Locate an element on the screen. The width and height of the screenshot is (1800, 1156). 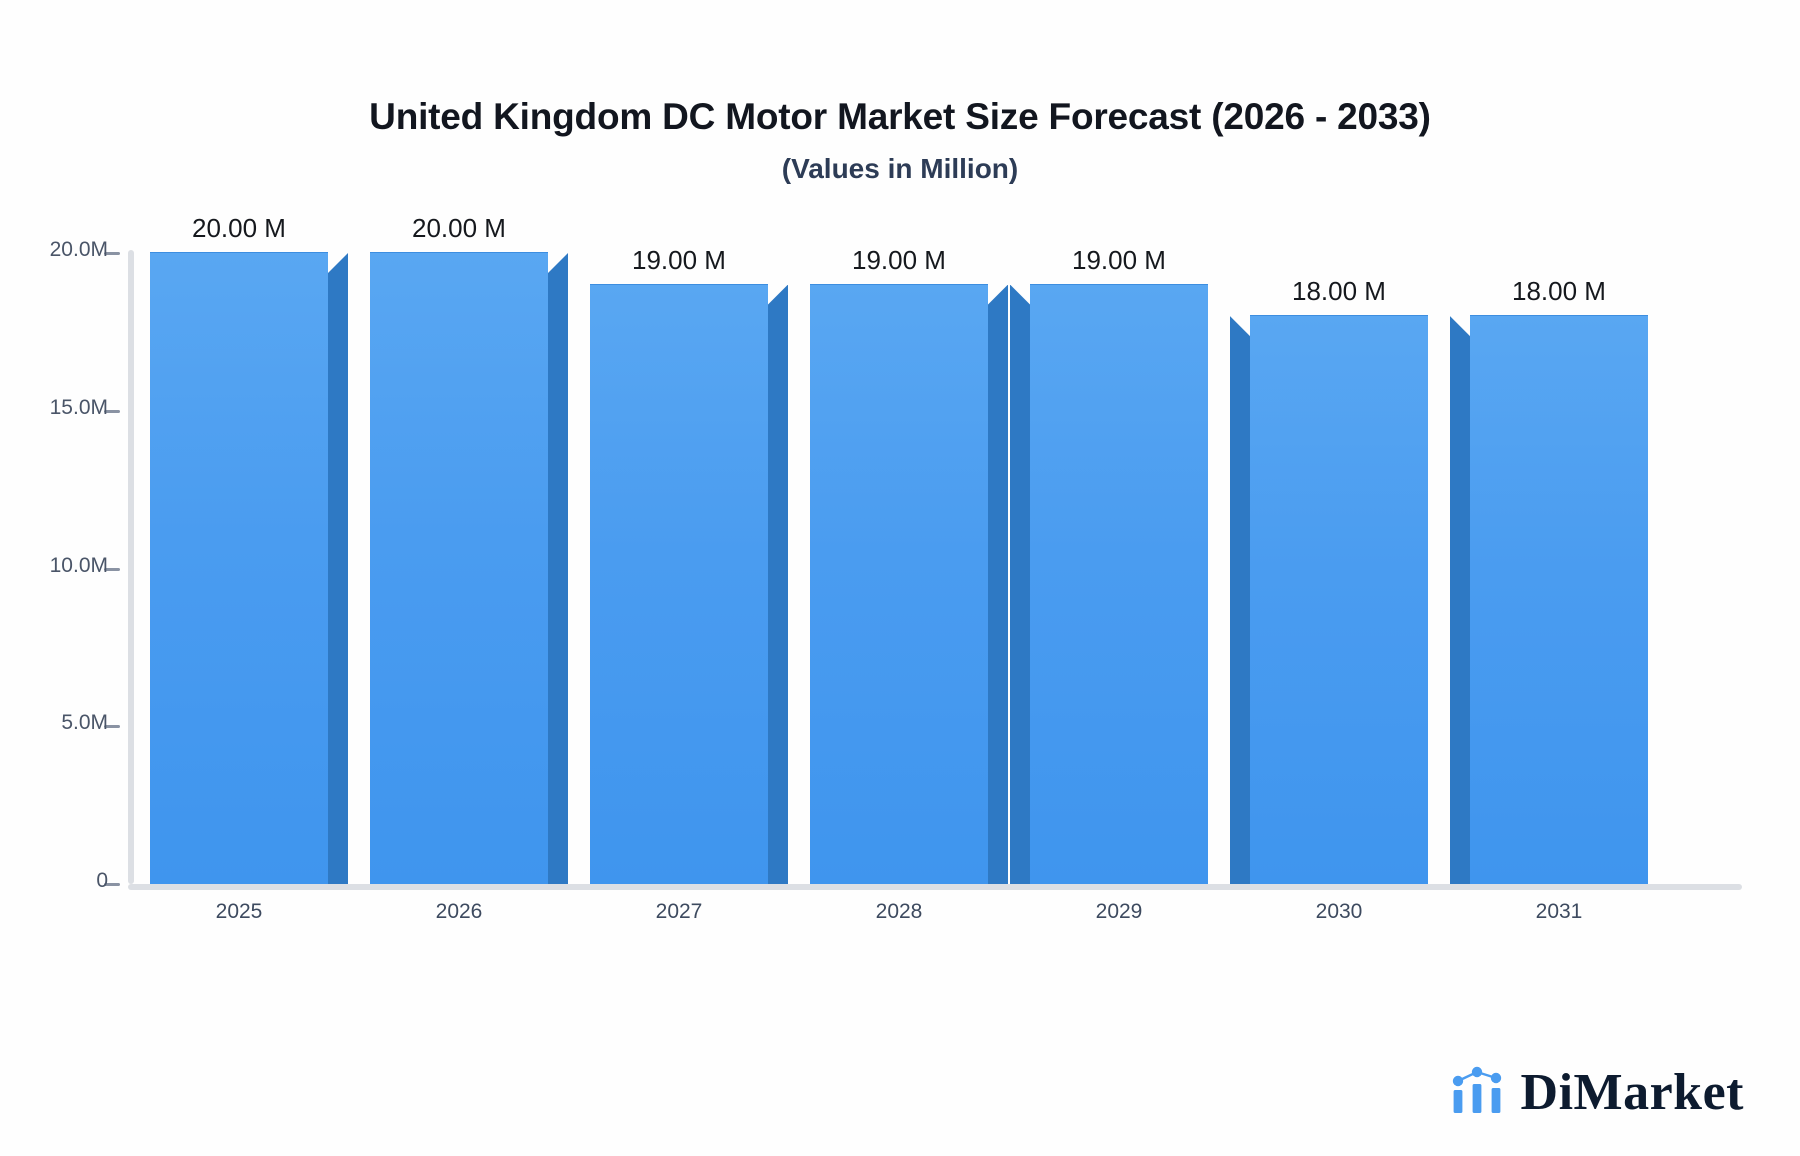
bar-2028: 19.00 M is located at coordinates (909, 564).